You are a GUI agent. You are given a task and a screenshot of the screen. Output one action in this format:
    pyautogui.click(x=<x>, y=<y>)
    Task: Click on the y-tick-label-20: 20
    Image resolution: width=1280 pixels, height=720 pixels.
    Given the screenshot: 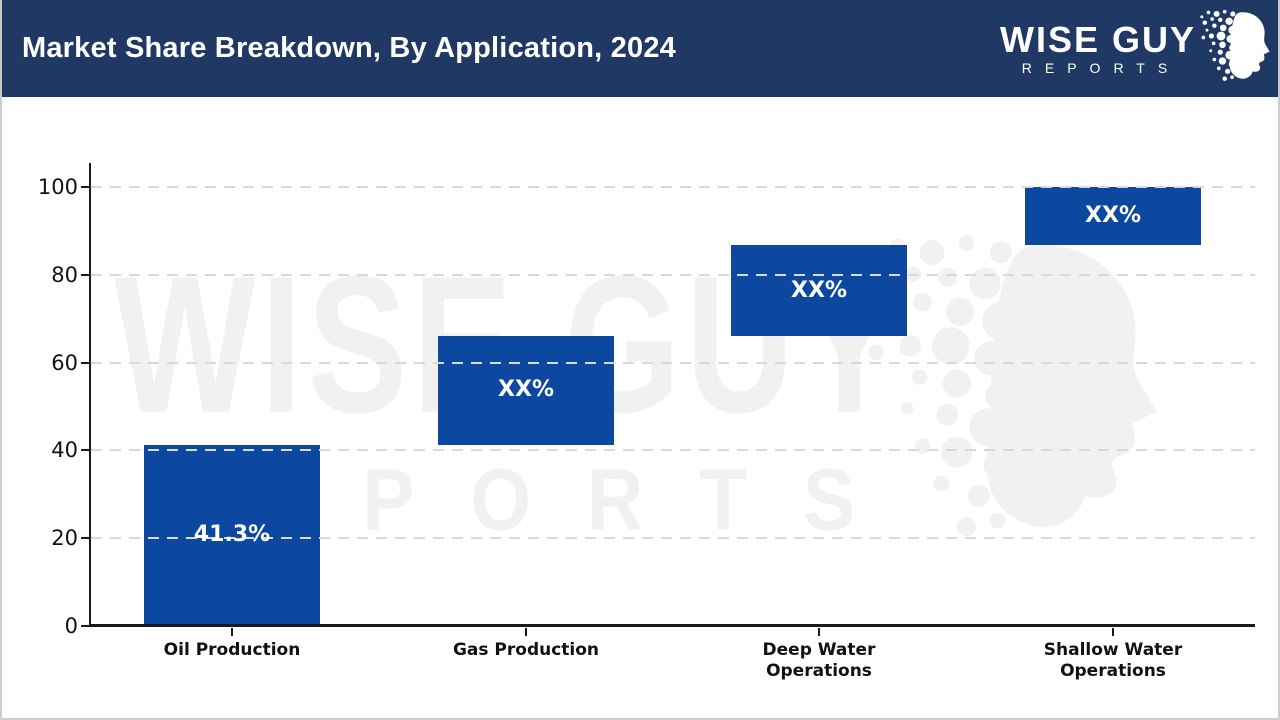 What is the action you would take?
    pyautogui.click(x=64, y=538)
    